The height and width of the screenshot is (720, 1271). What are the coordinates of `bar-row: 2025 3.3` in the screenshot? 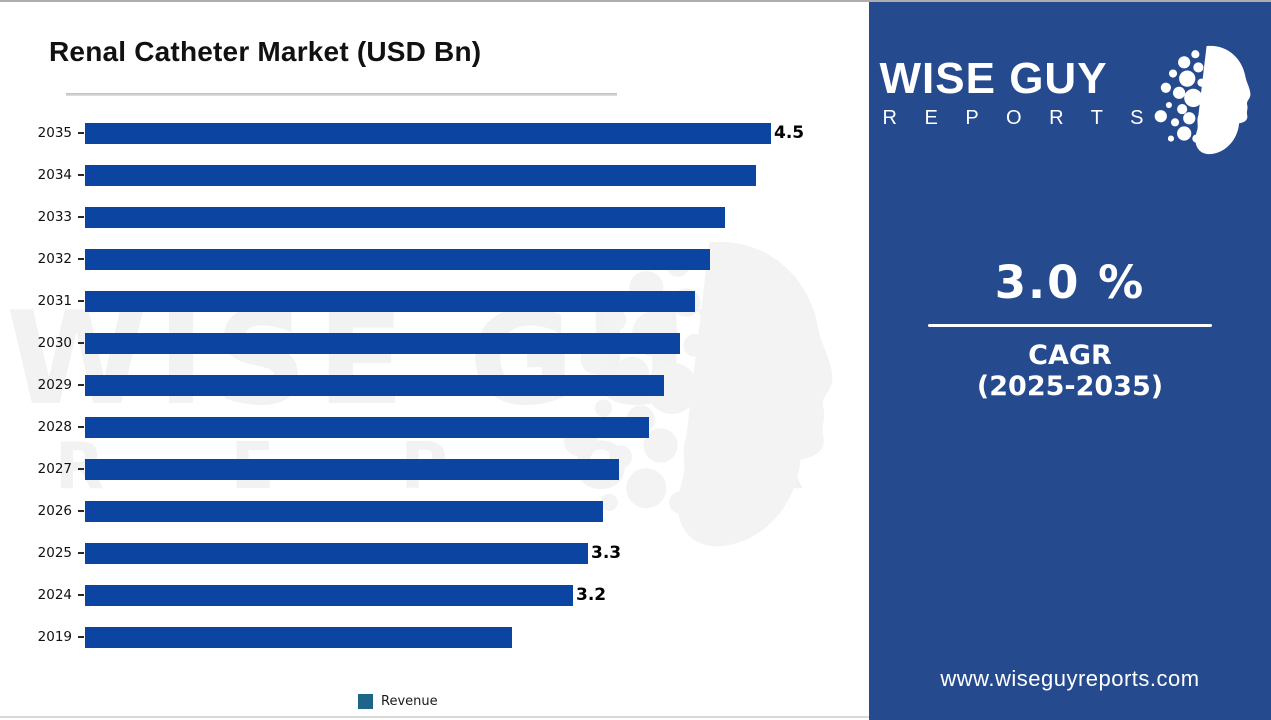 It's located at (434, 553).